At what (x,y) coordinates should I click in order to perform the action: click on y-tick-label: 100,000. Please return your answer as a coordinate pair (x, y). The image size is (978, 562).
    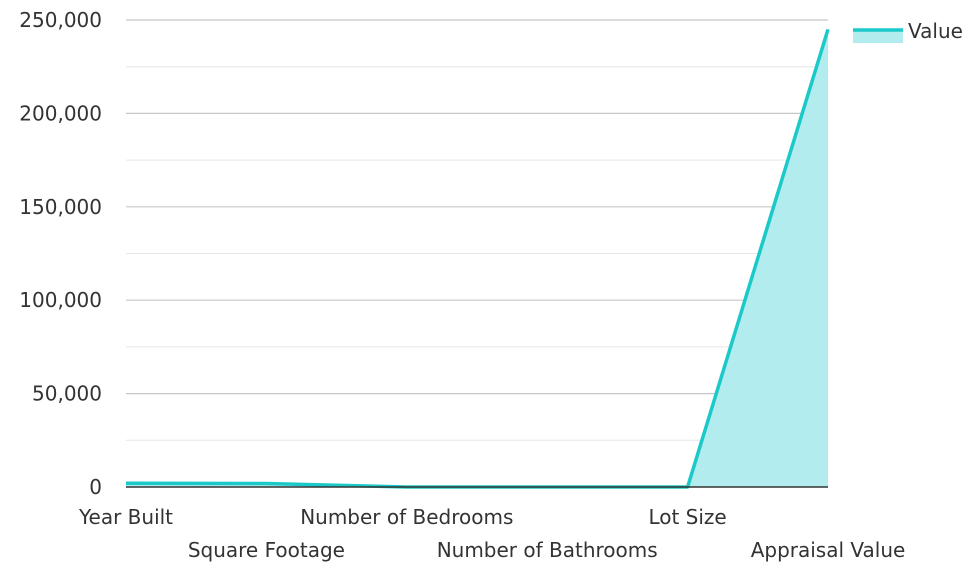
    Looking at the image, I should click on (60, 300).